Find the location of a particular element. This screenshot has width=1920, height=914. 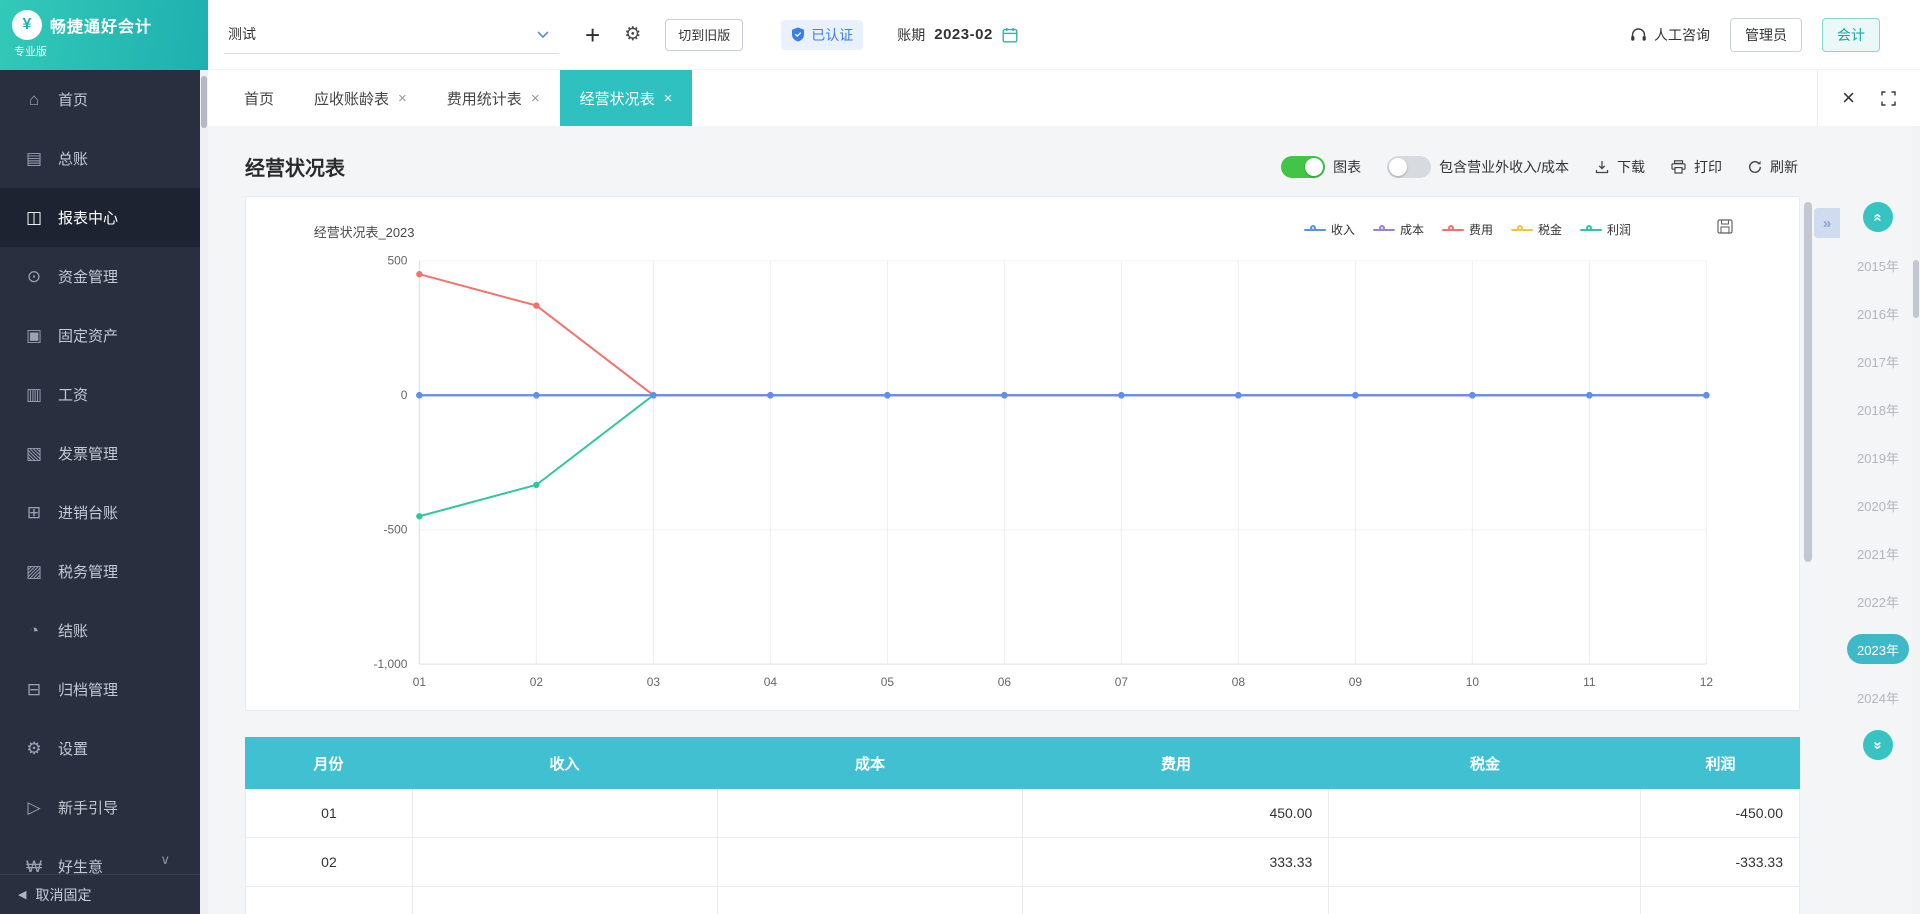

year-scroll-up-button: « is located at coordinates (1878, 217).